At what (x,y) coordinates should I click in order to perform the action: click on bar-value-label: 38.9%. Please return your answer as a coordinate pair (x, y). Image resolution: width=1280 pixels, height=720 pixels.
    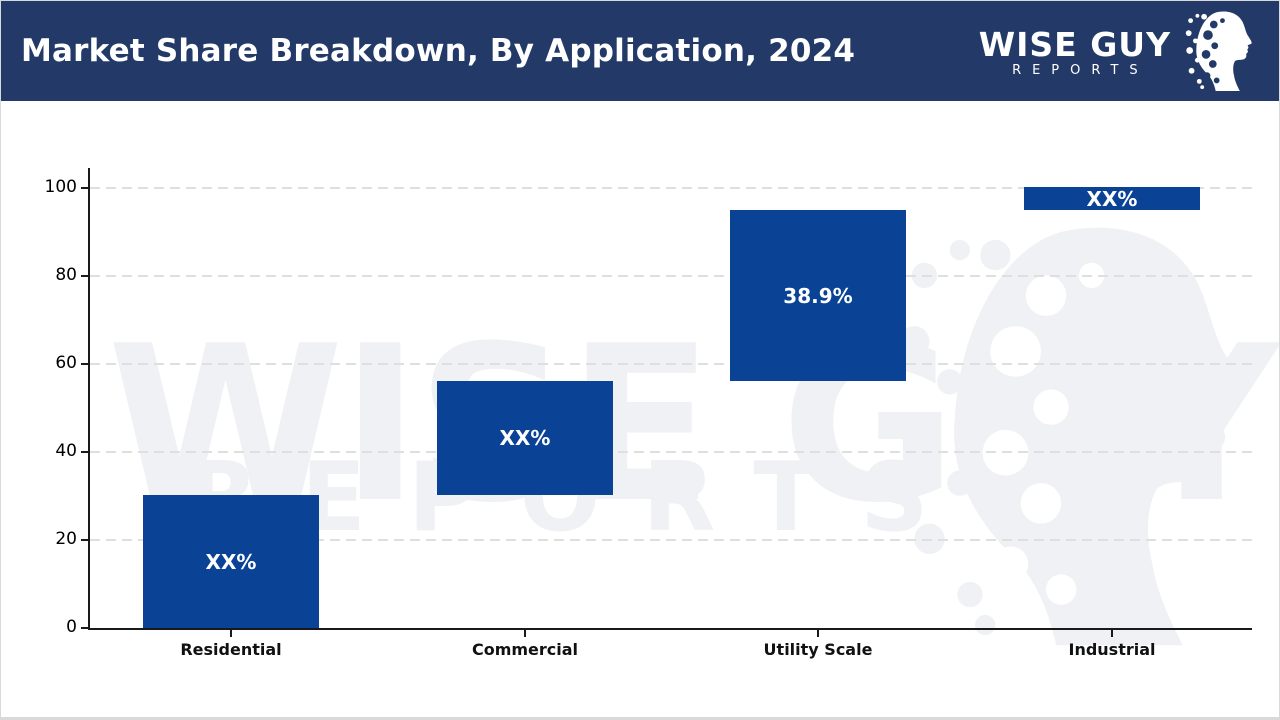
    Looking at the image, I should click on (818, 295).